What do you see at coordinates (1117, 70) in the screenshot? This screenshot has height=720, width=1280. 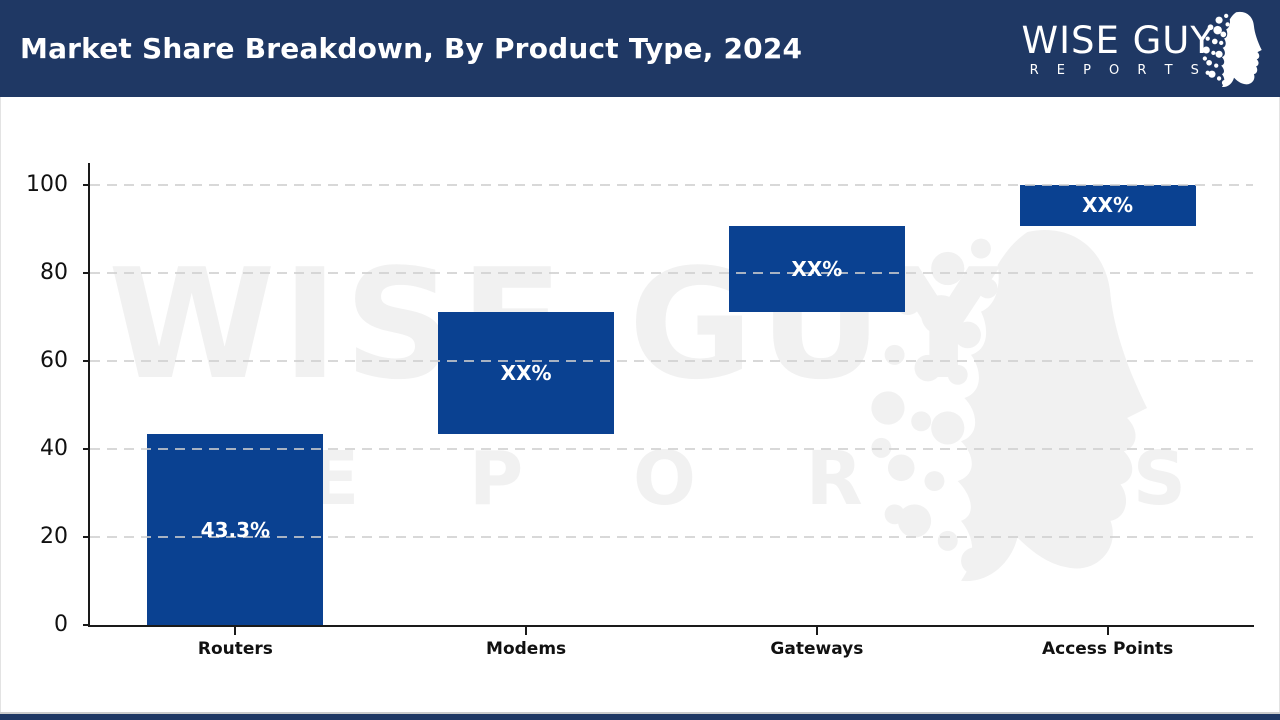 I see `brand-subtext: R E P O R T S` at bounding box center [1117, 70].